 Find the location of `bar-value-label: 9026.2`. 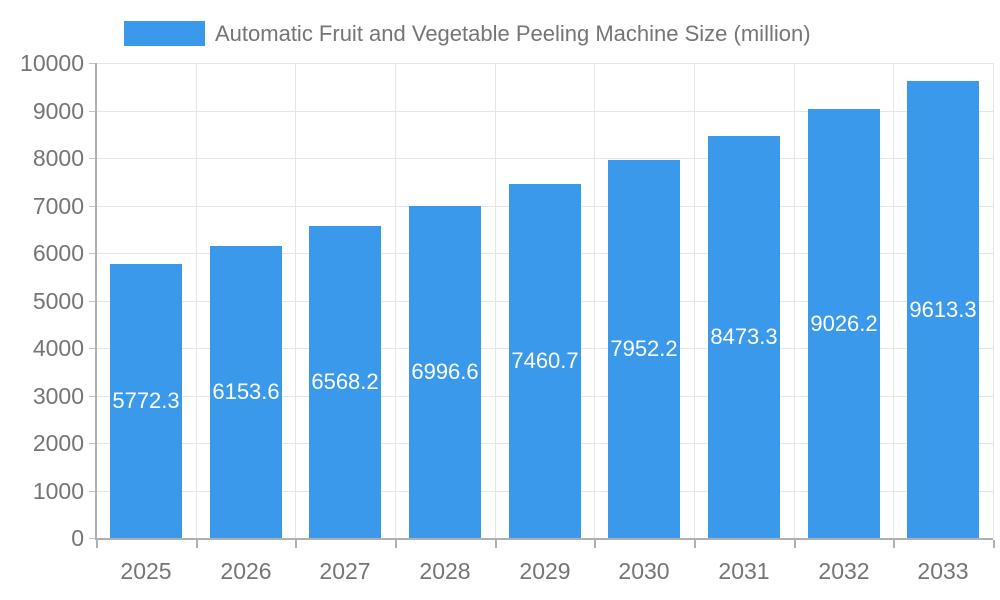

bar-value-label: 9026.2 is located at coordinates (844, 323).